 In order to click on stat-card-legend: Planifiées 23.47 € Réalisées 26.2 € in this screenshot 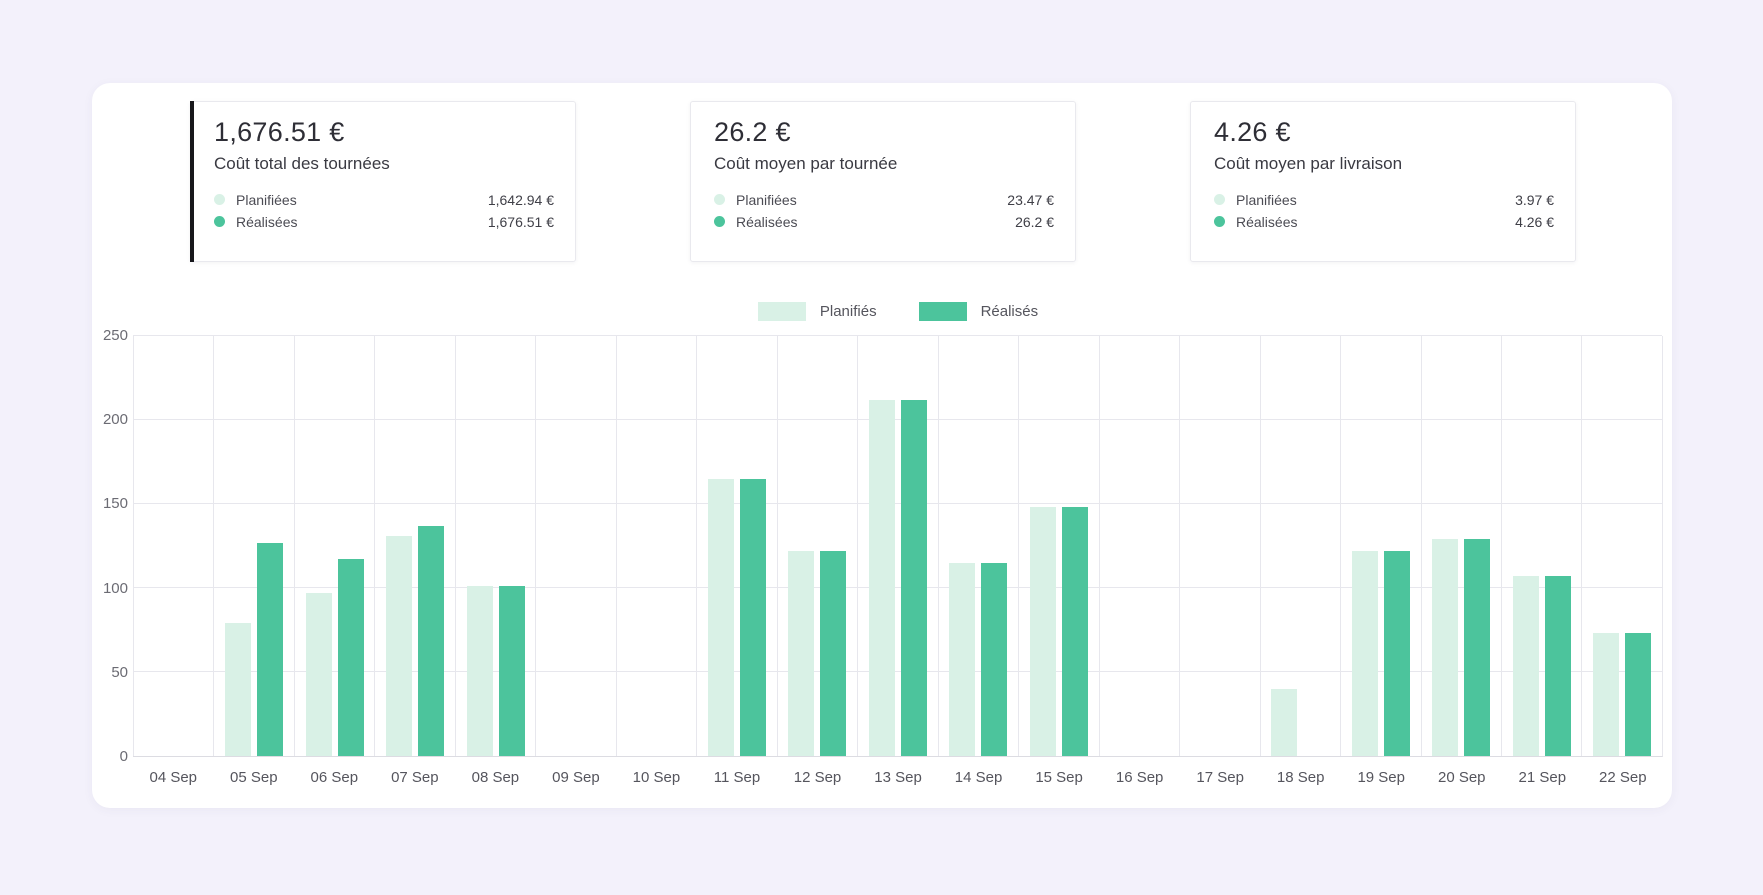, I will do `click(884, 211)`.